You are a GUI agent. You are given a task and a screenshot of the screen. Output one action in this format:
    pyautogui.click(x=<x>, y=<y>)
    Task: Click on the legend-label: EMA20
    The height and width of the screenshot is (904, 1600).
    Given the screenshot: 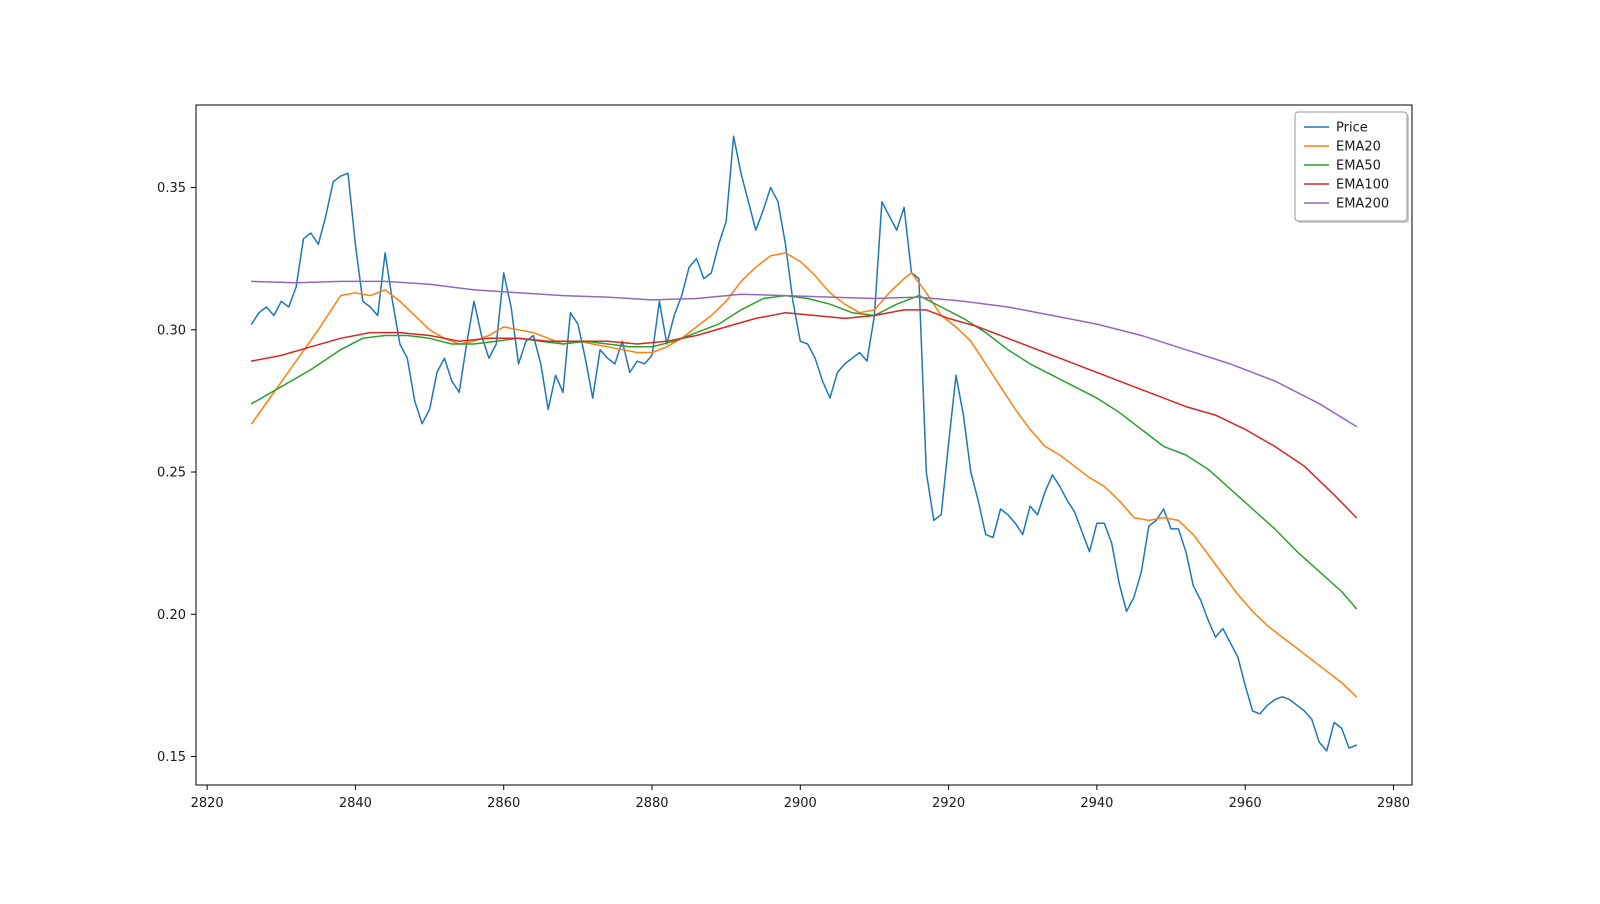 What is the action you would take?
    pyautogui.click(x=1358, y=147)
    